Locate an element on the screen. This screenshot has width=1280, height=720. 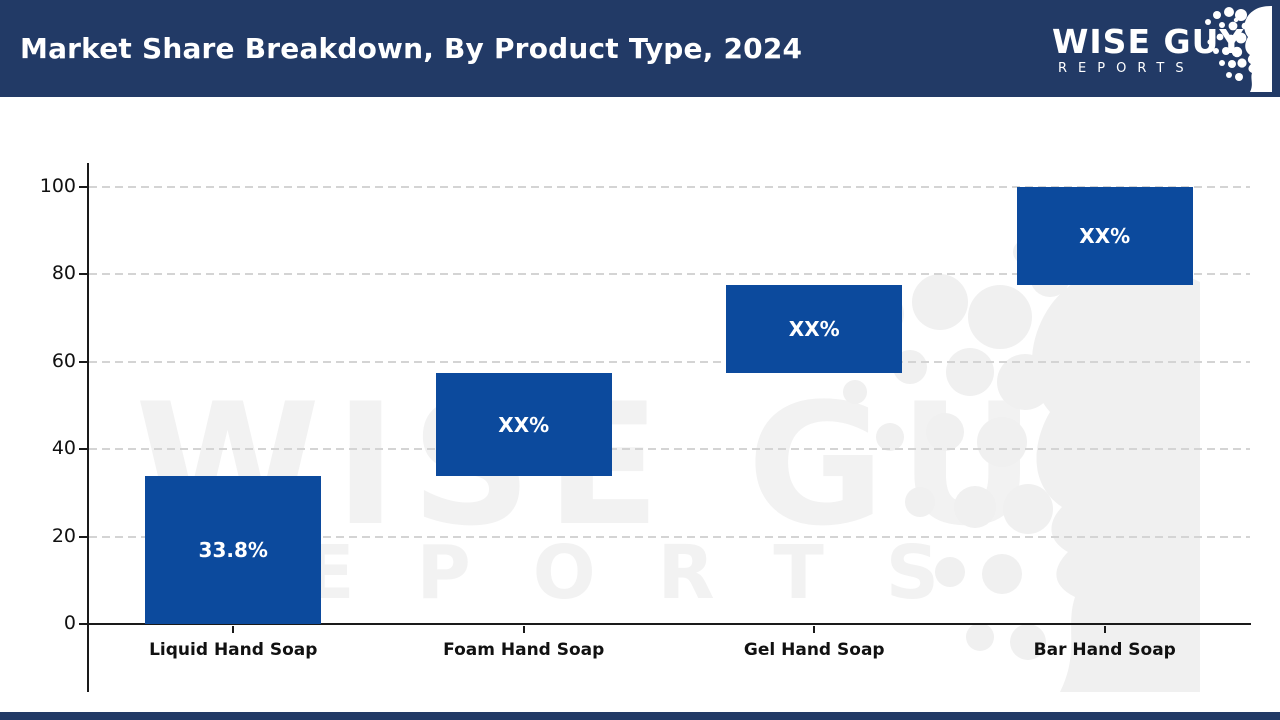
x-axis-category-label: Foam Hand Soap is located at coordinates (524, 650).